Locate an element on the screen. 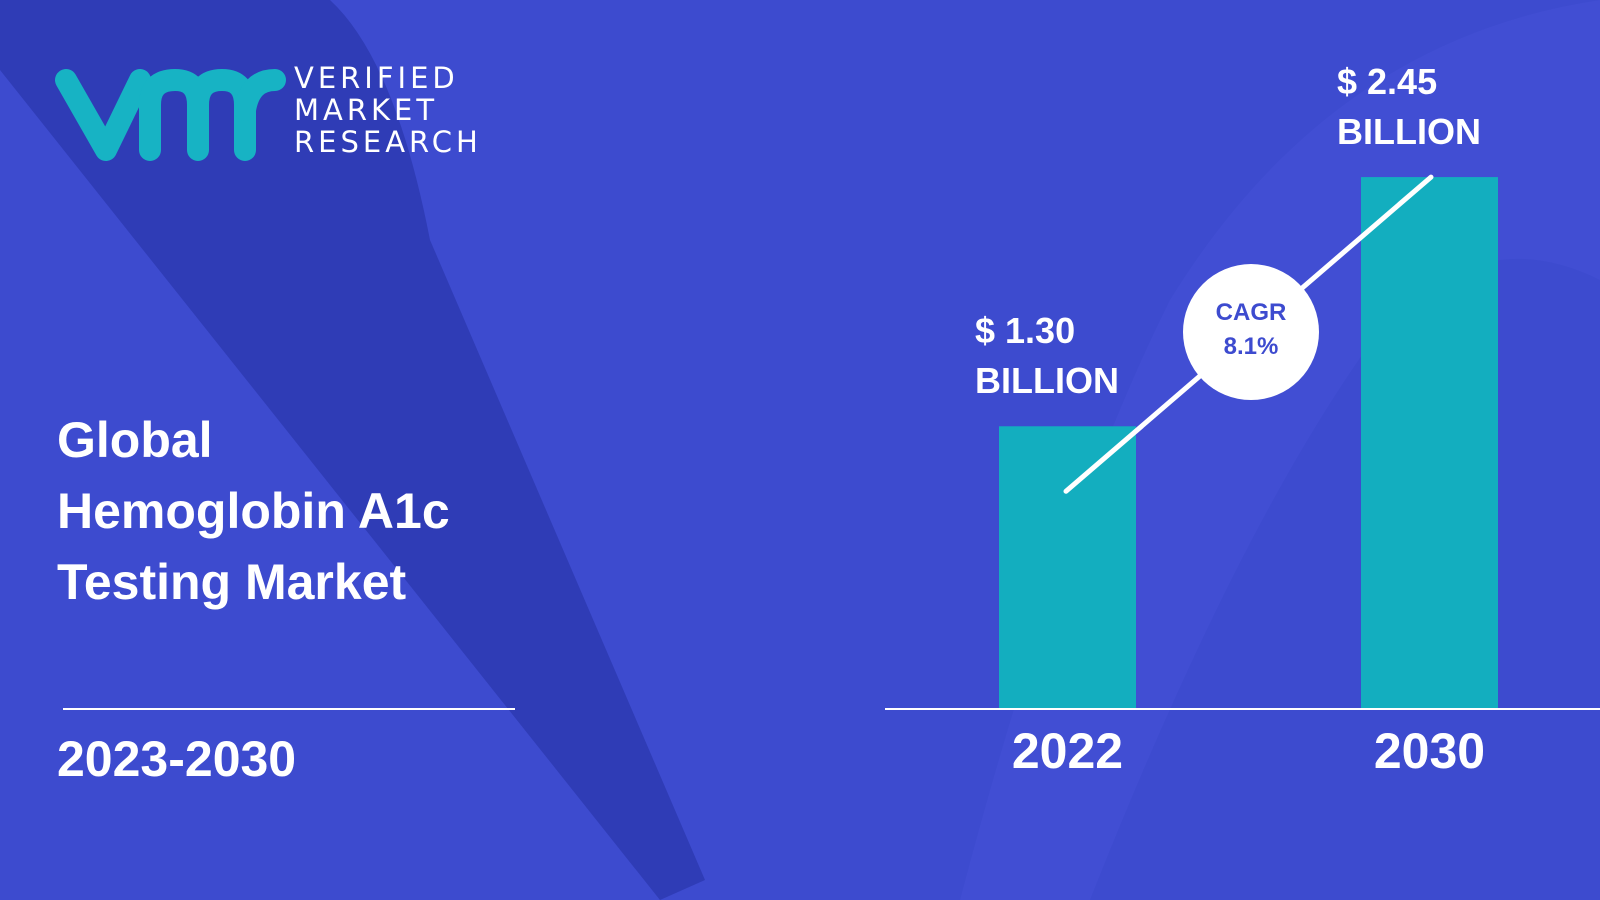 The width and height of the screenshot is (1600, 900). x-tick-label: 2030 is located at coordinates (1429, 751).